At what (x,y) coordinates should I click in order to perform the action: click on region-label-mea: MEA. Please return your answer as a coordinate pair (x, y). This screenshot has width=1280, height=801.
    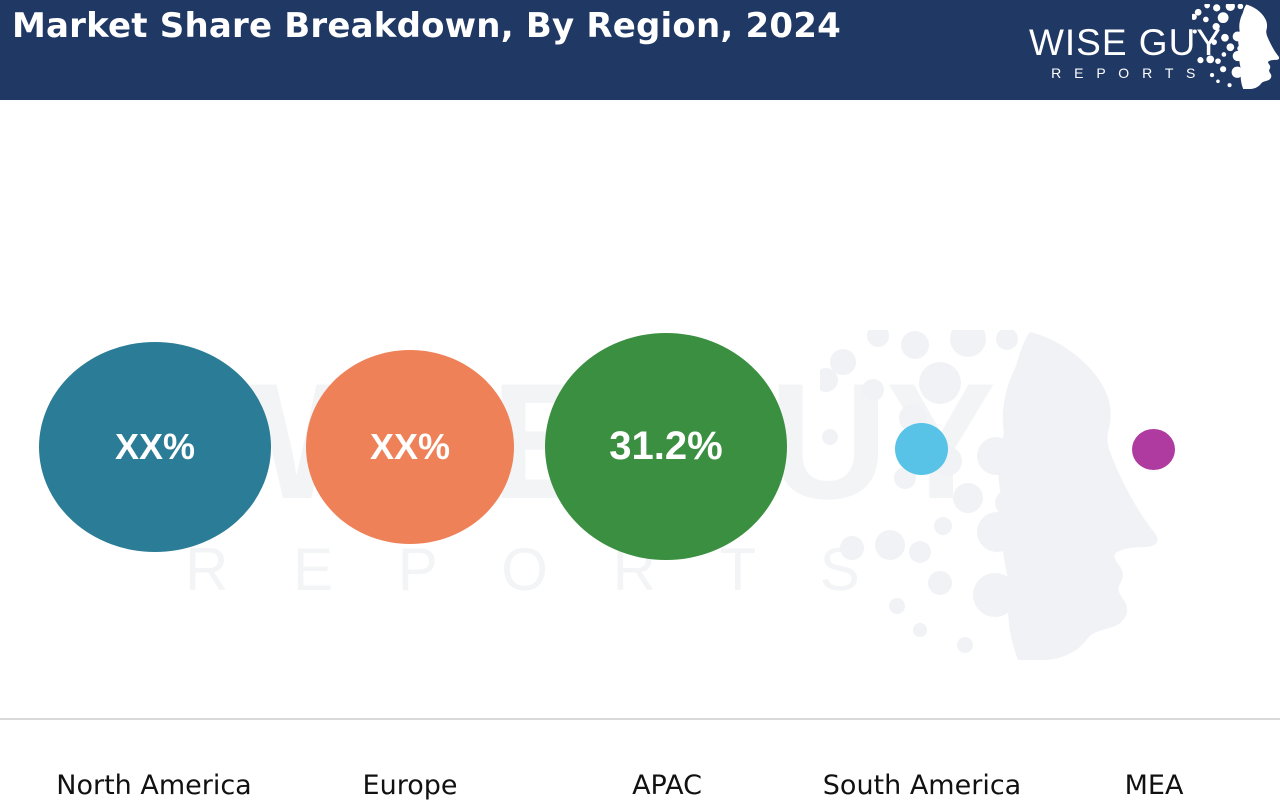
    Looking at the image, I should click on (1154, 785).